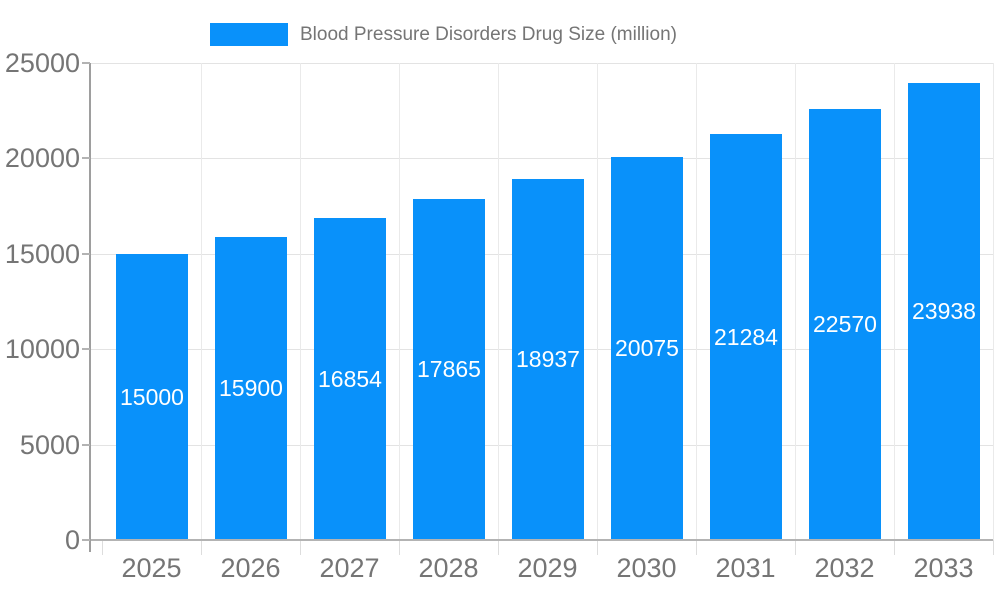 The width and height of the screenshot is (1000, 600). Describe the element at coordinates (448, 568) in the screenshot. I see `x-tick-label: 2028` at that location.